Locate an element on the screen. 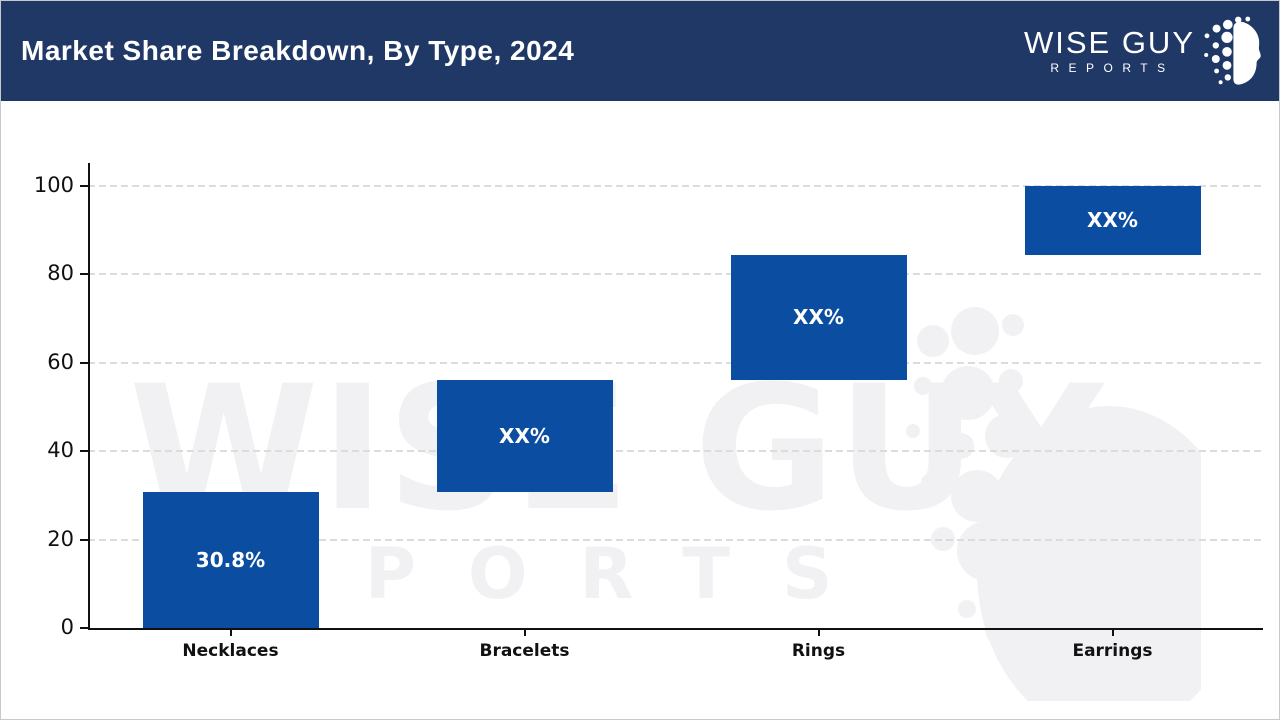  watermark-head-graphic is located at coordinates (1053, 504).